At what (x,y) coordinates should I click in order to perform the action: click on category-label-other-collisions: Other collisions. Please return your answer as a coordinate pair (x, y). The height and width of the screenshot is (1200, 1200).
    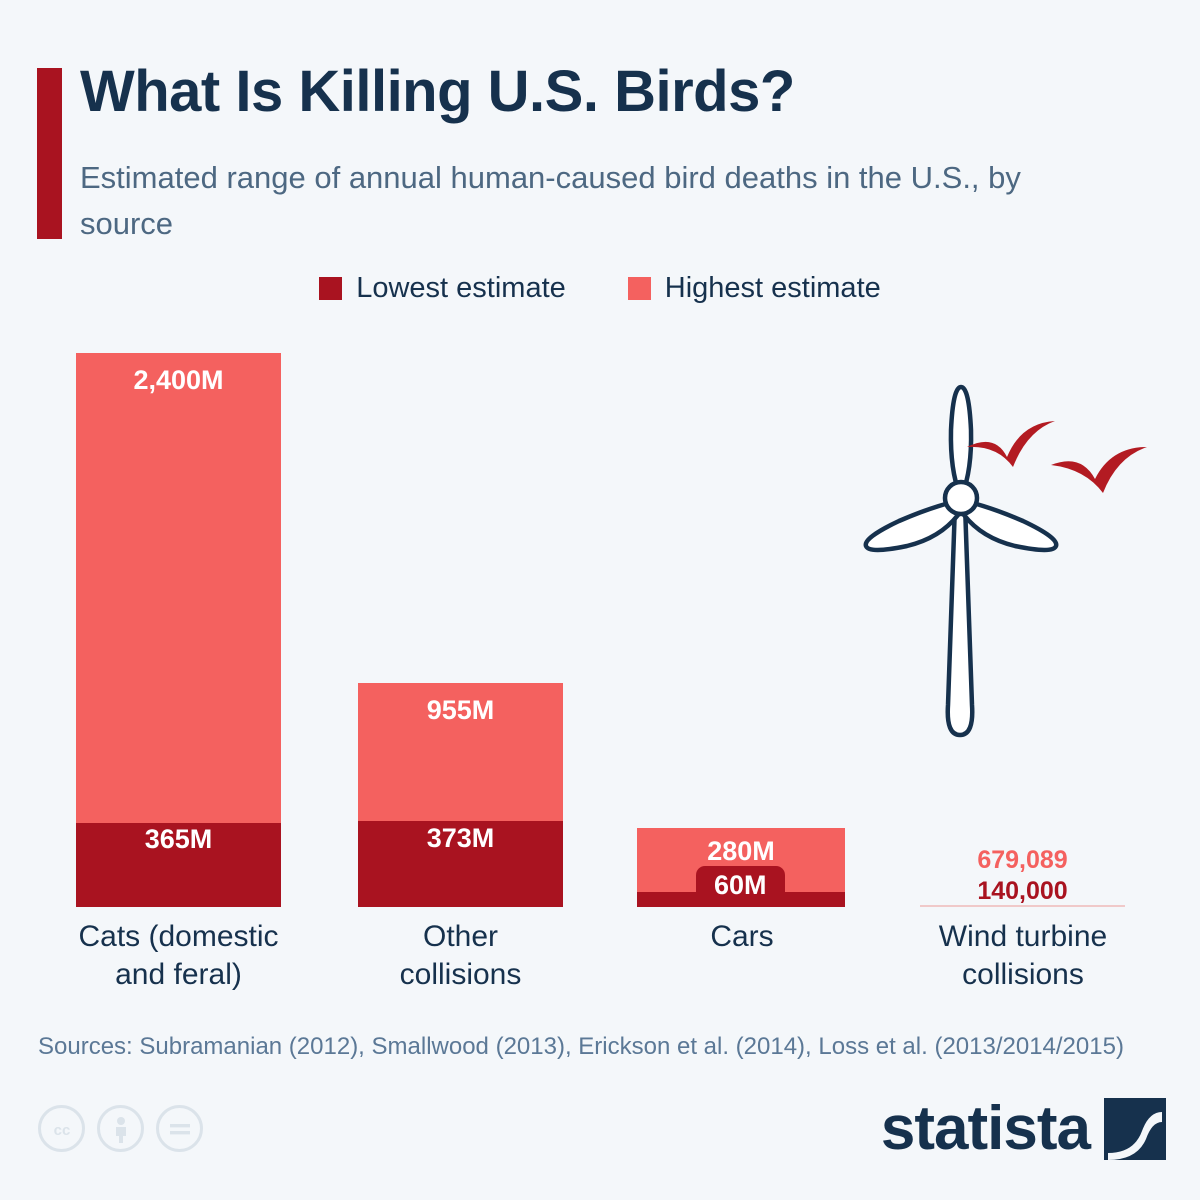
    Looking at the image, I should click on (460, 956).